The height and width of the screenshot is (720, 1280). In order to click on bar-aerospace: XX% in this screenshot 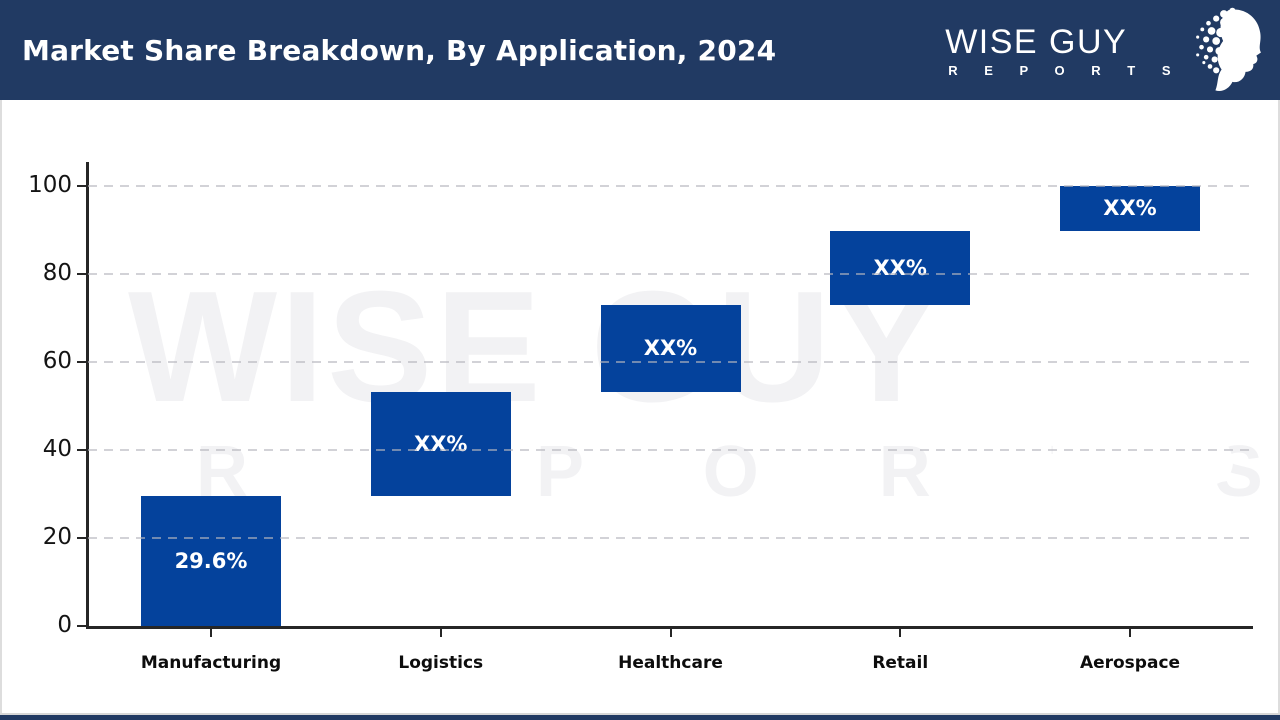, I will do `click(1130, 208)`.